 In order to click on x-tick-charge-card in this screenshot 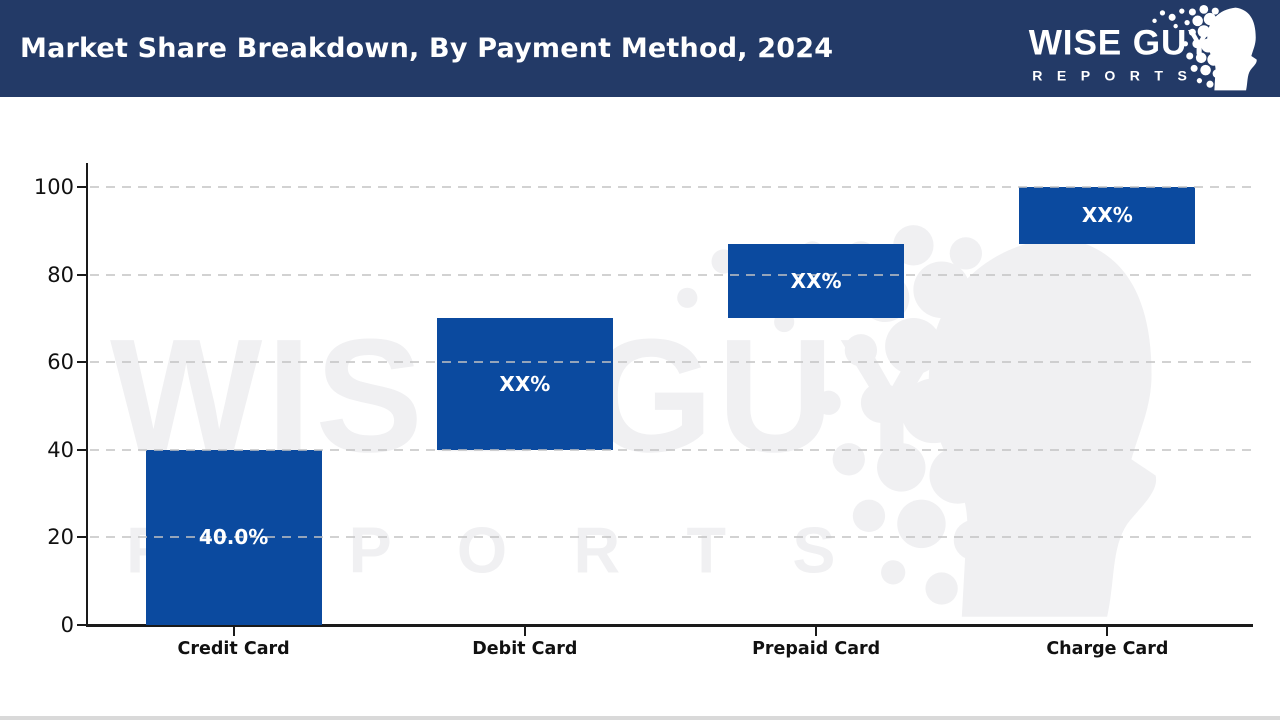, I will do `click(1107, 631)`.